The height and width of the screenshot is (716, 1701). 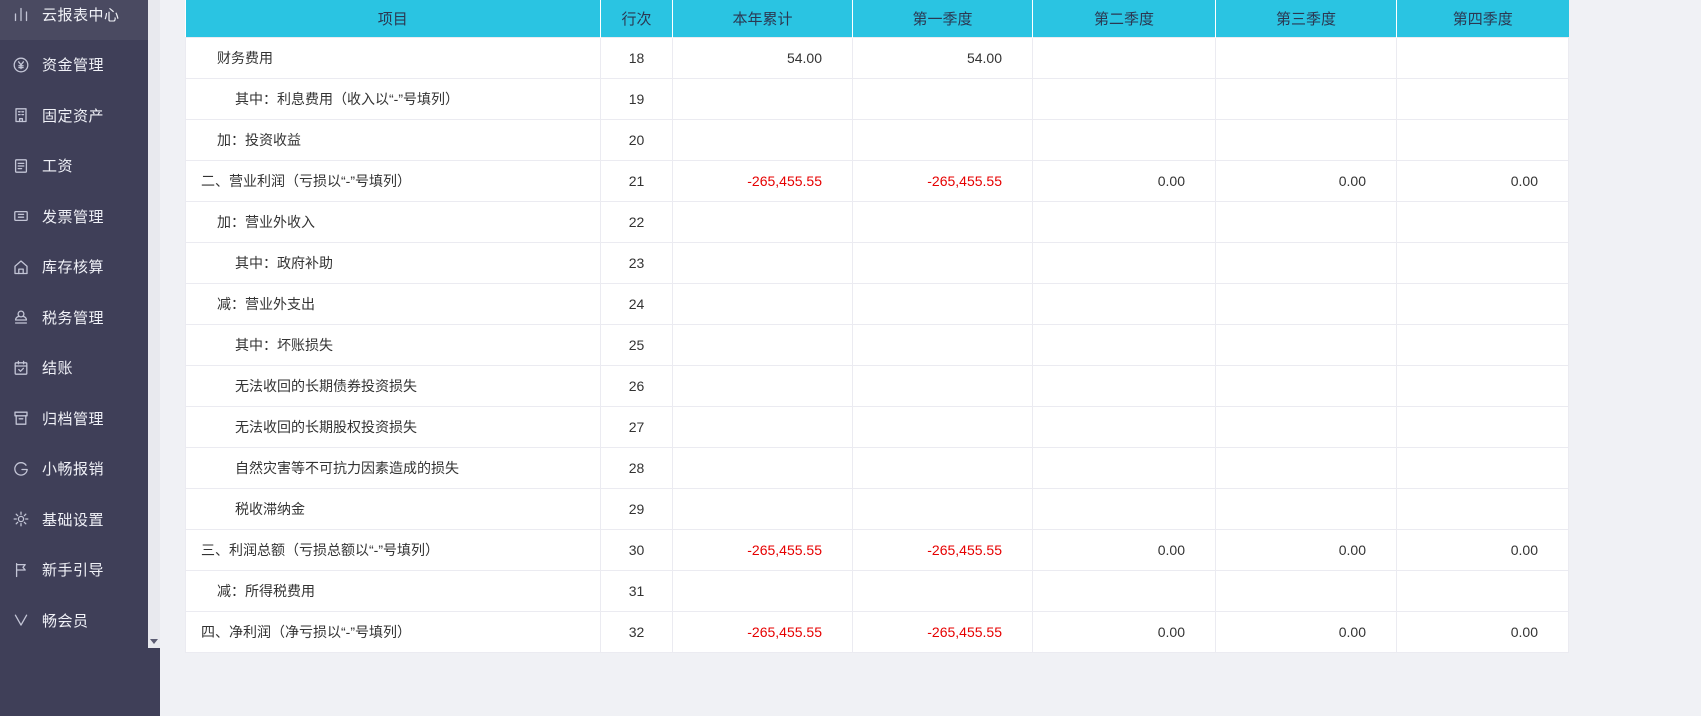 I want to click on ticket-icon, so click(x=21, y=216).